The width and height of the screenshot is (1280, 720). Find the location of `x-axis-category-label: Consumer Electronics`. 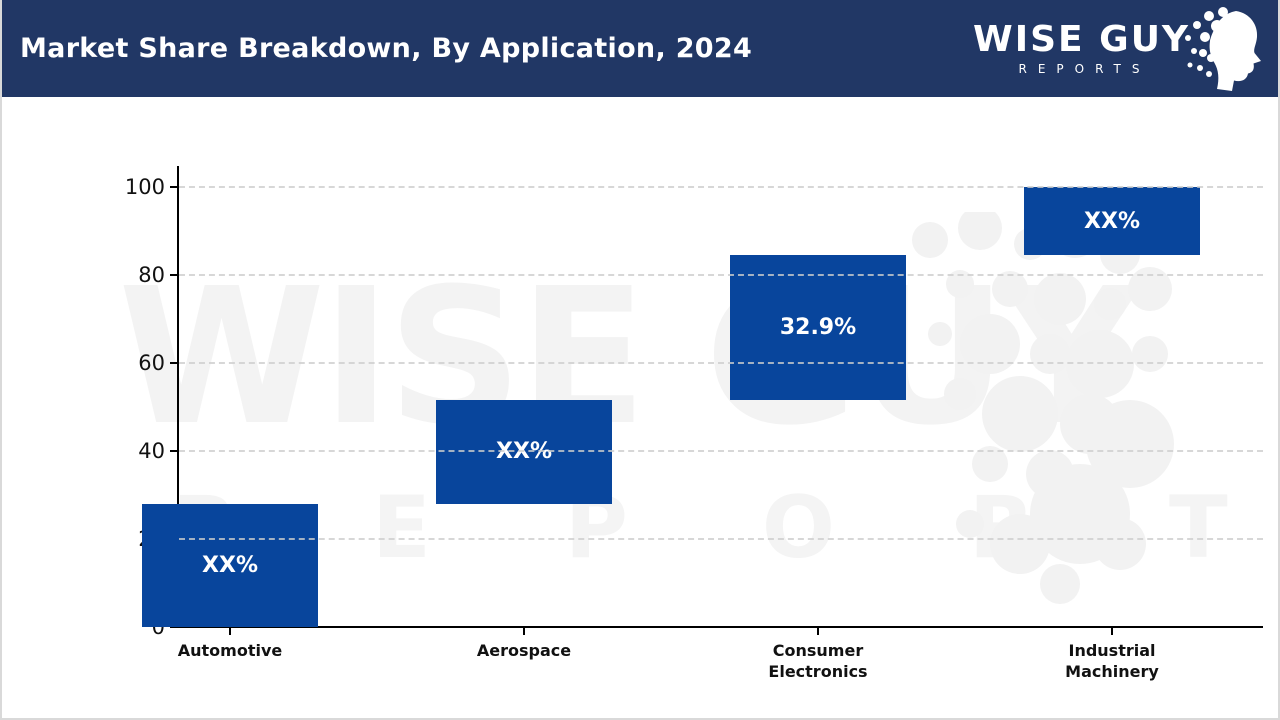

x-axis-category-label: Consumer Electronics is located at coordinates (818, 661).